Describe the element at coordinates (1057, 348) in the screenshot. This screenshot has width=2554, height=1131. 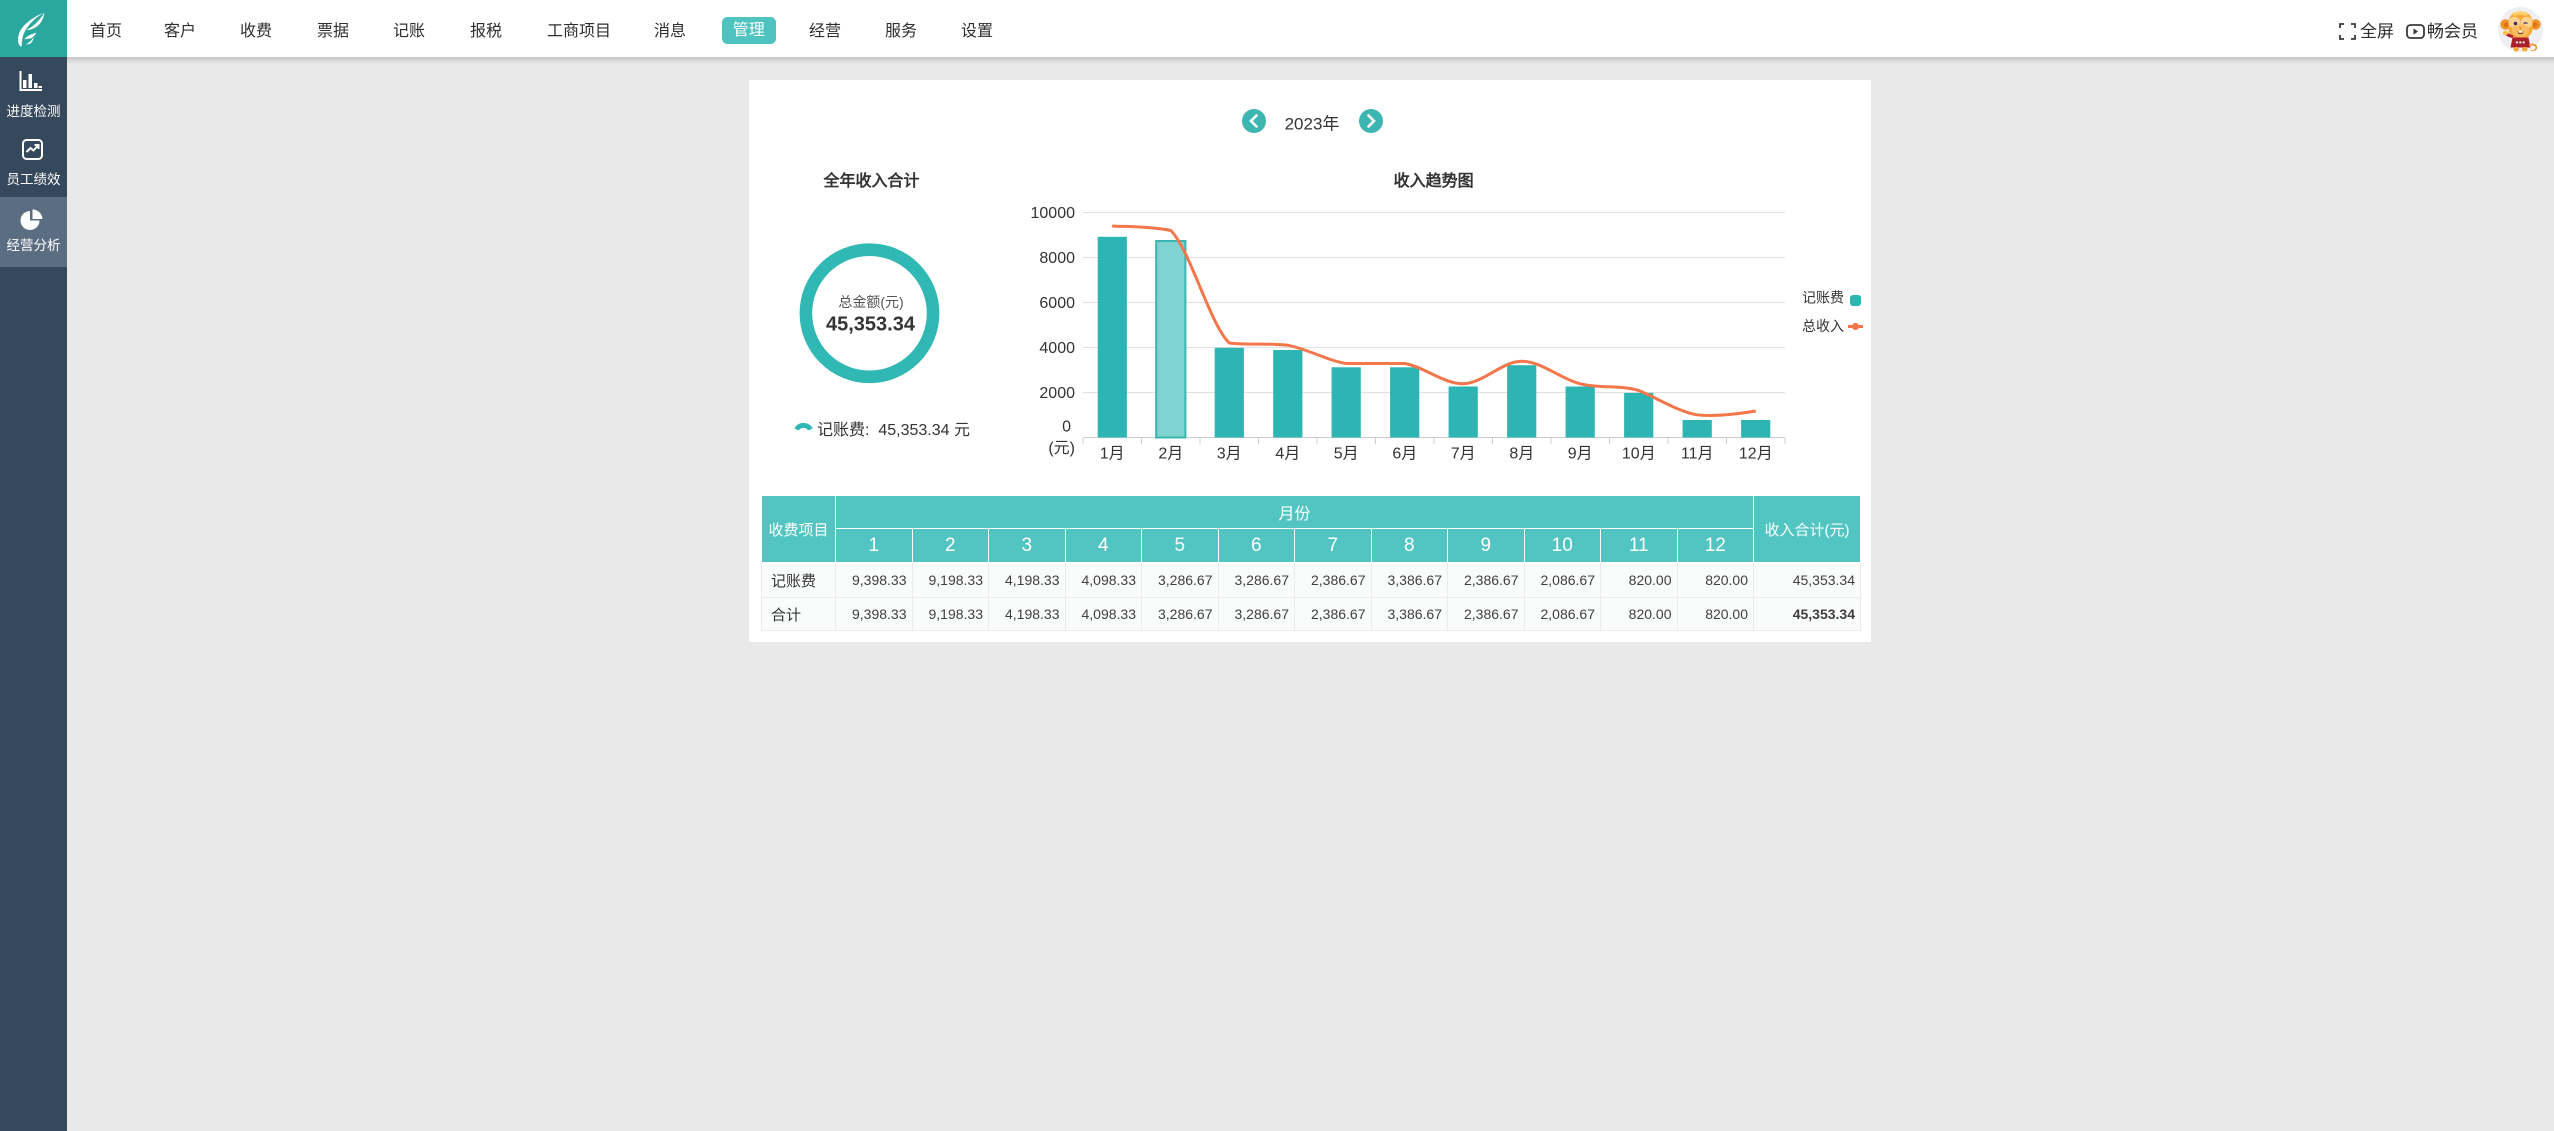
I see `svg-text: 4000` at that location.